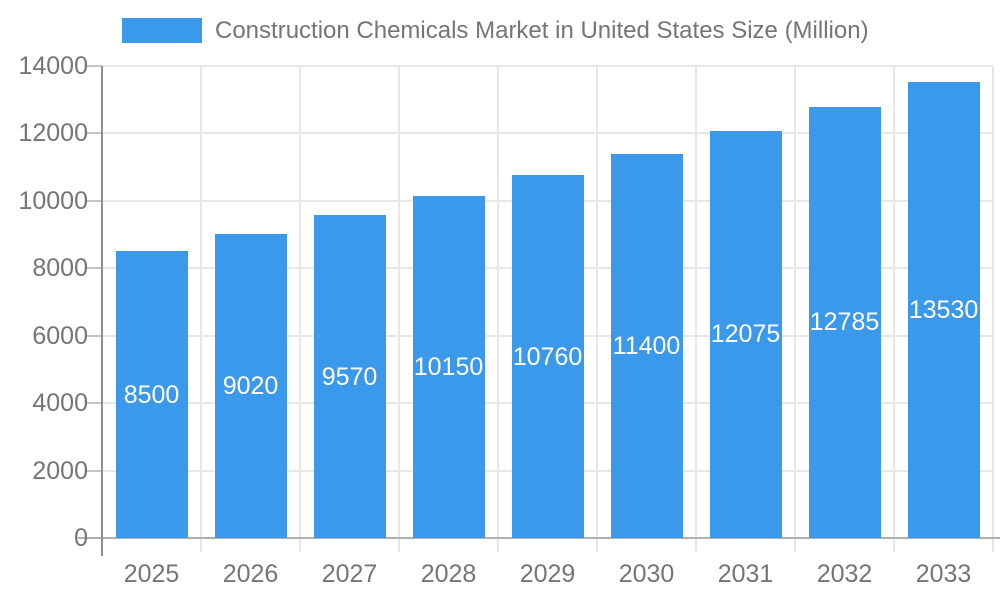 The height and width of the screenshot is (600, 1000). I want to click on y-axis-line, so click(102, 311).